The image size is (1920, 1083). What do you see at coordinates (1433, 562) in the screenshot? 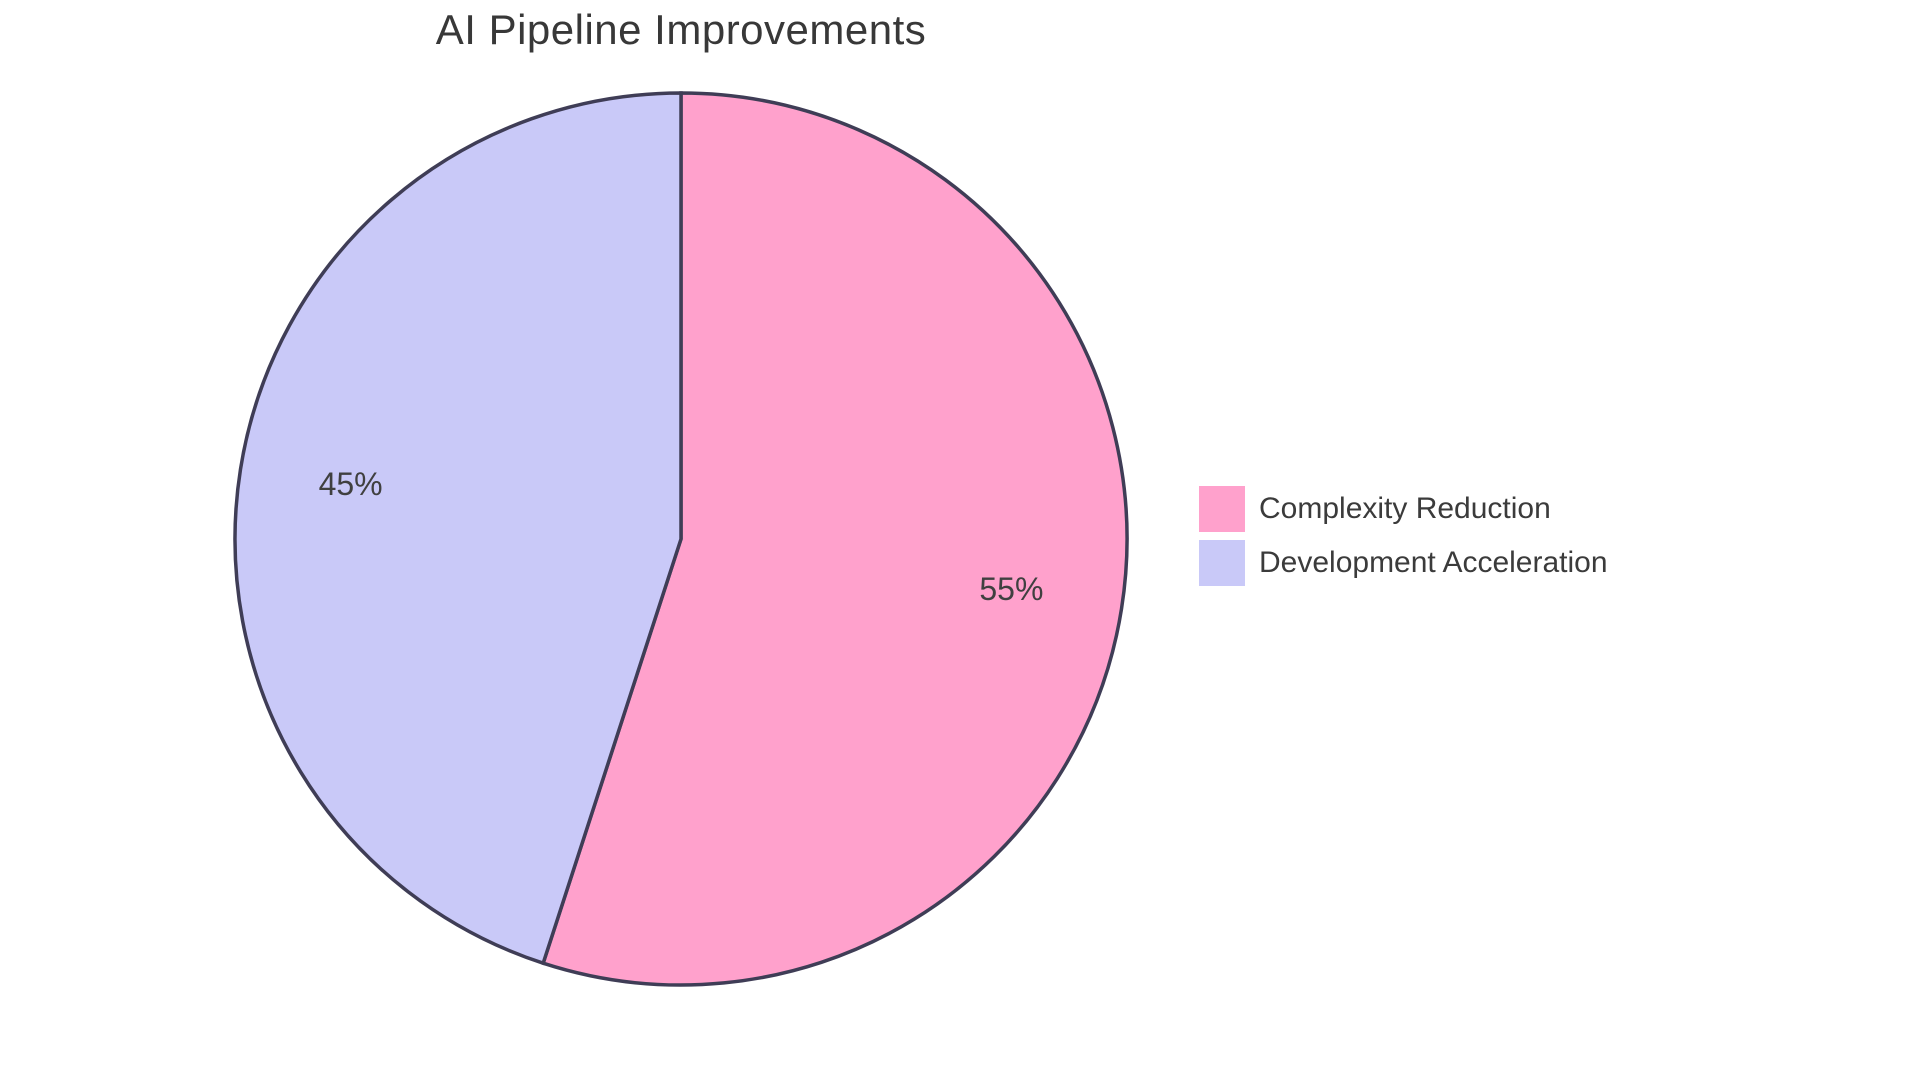
I see `legend-label-1: Development Acceleration` at bounding box center [1433, 562].